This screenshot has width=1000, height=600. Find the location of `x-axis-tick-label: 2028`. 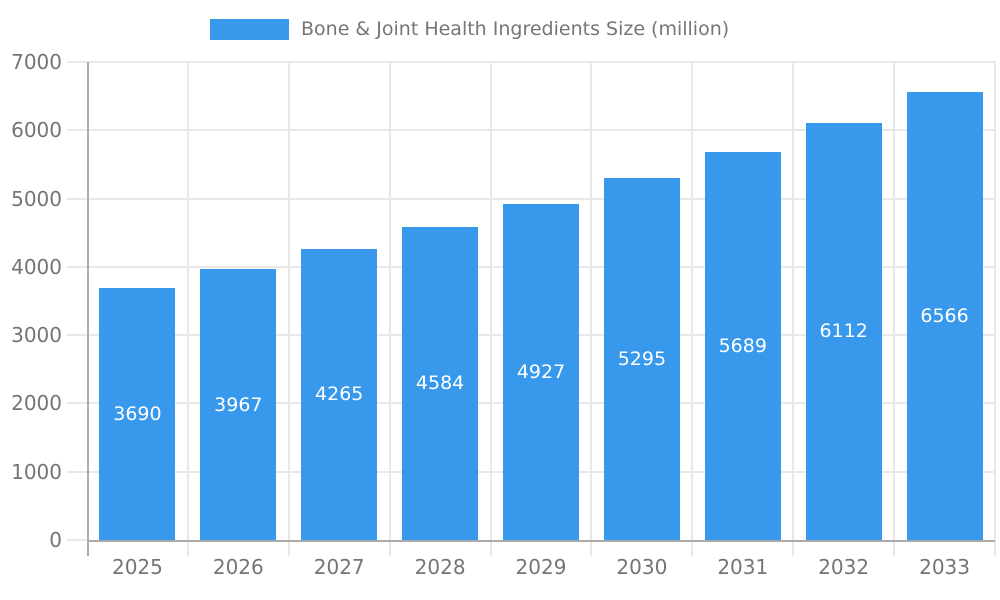

x-axis-tick-label: 2028 is located at coordinates (440, 567).